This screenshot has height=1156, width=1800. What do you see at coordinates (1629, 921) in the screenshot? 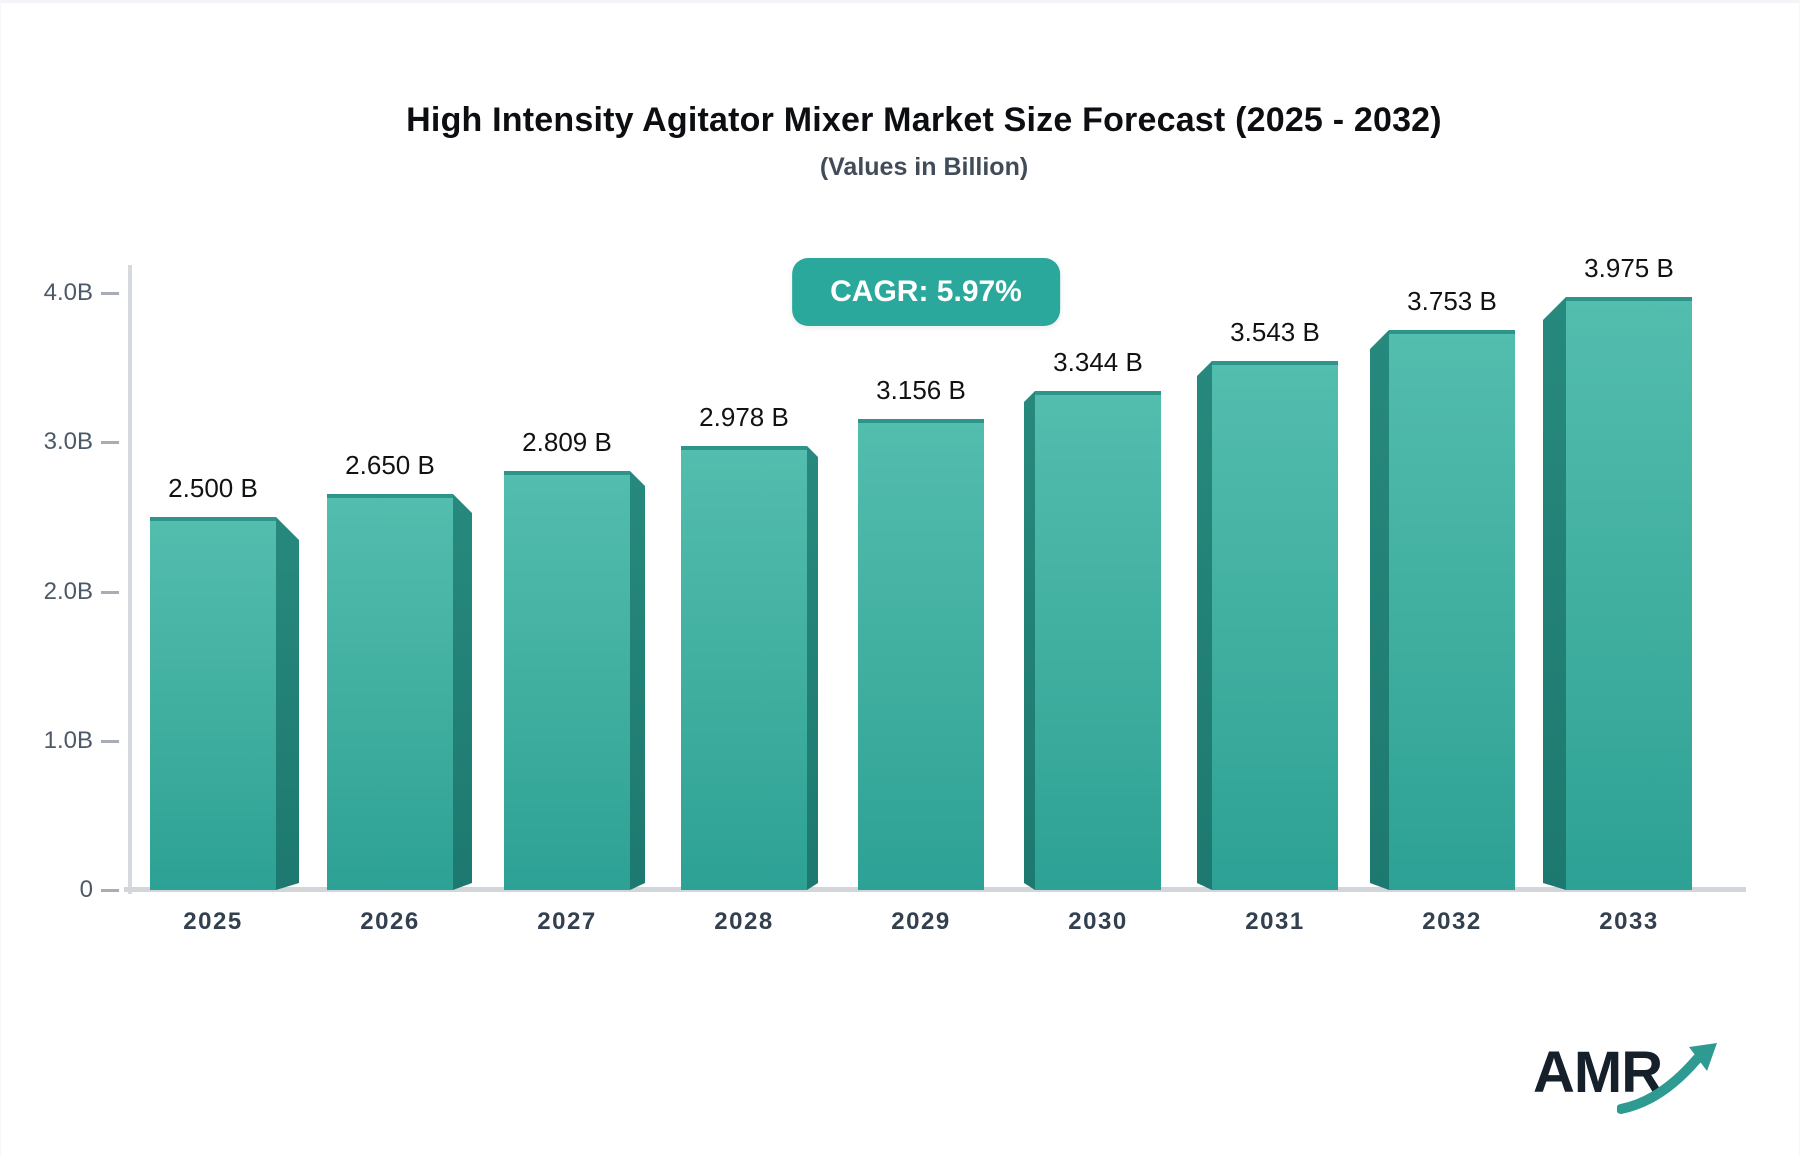
I see `x-axis-label: 2033` at bounding box center [1629, 921].